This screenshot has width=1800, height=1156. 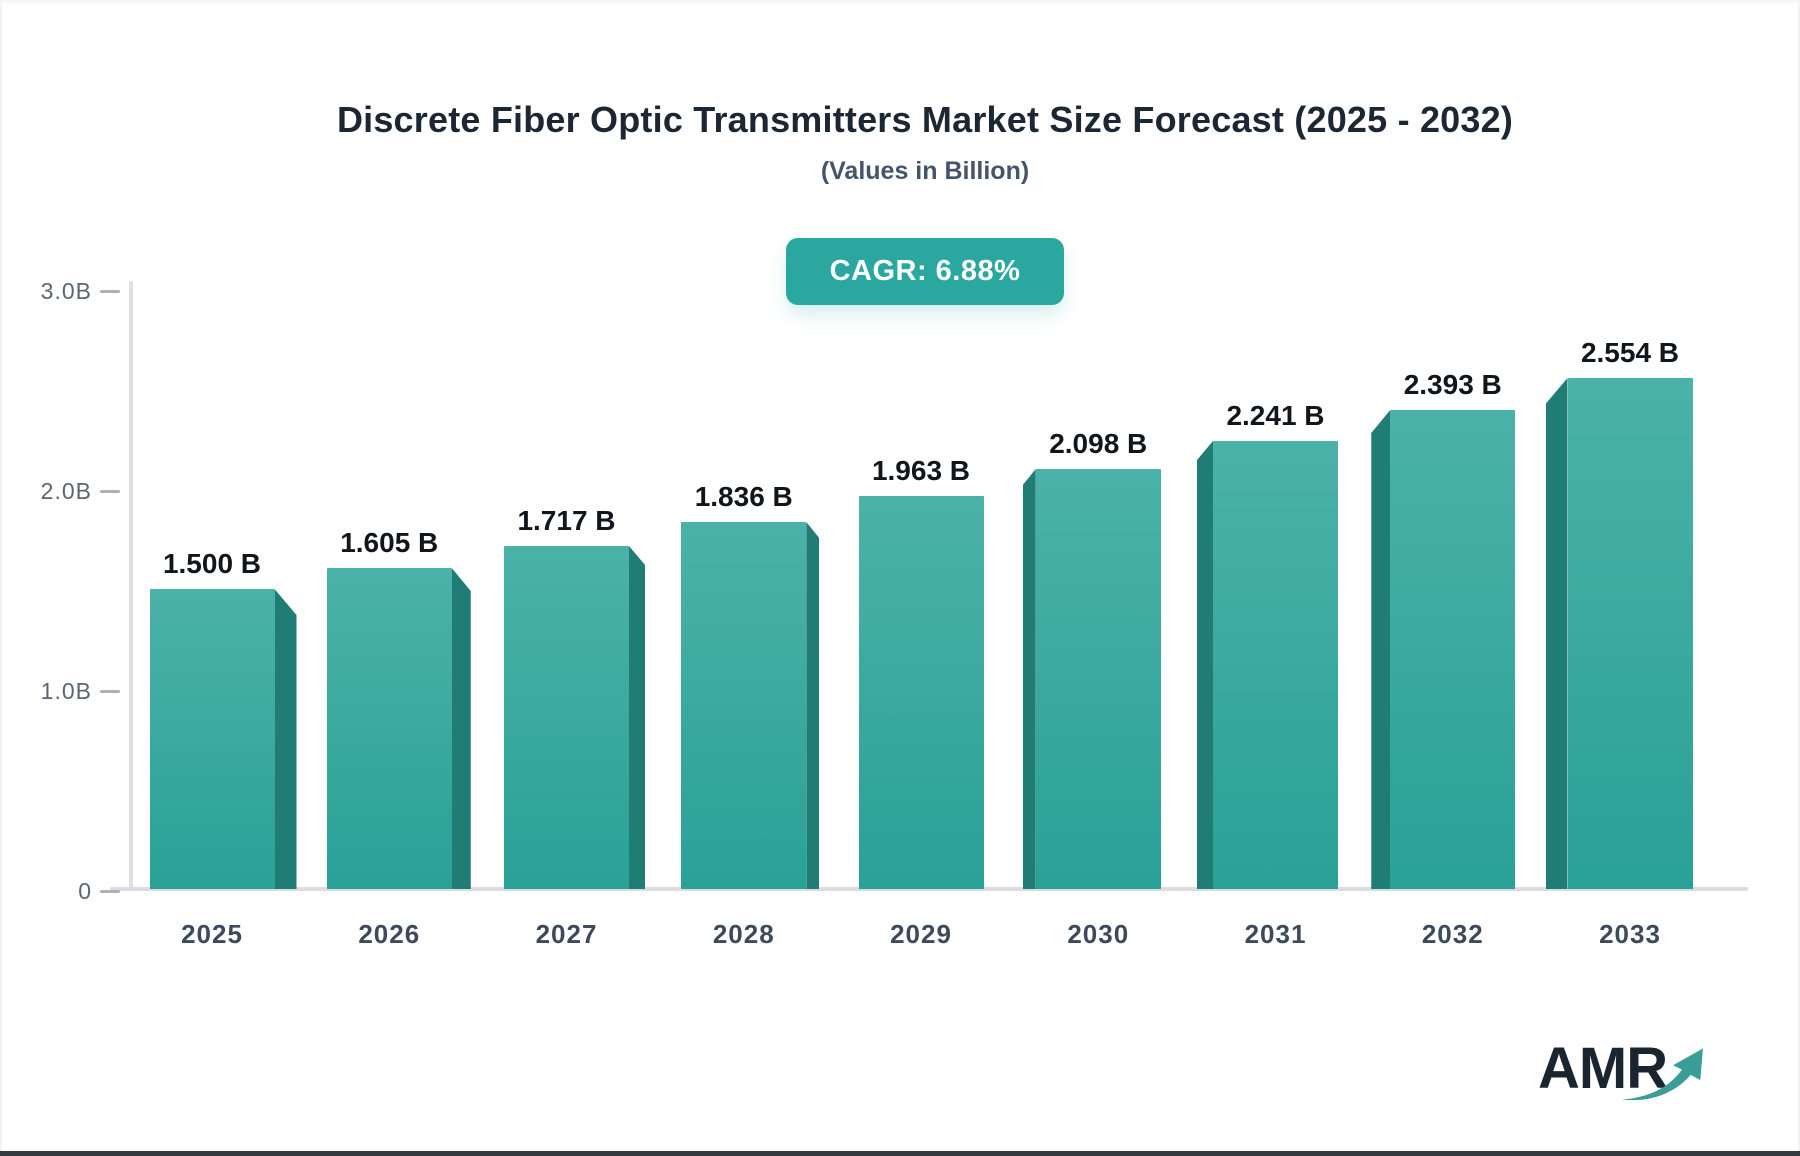 I want to click on bar-value-label: 2.554 B, so click(x=1630, y=352).